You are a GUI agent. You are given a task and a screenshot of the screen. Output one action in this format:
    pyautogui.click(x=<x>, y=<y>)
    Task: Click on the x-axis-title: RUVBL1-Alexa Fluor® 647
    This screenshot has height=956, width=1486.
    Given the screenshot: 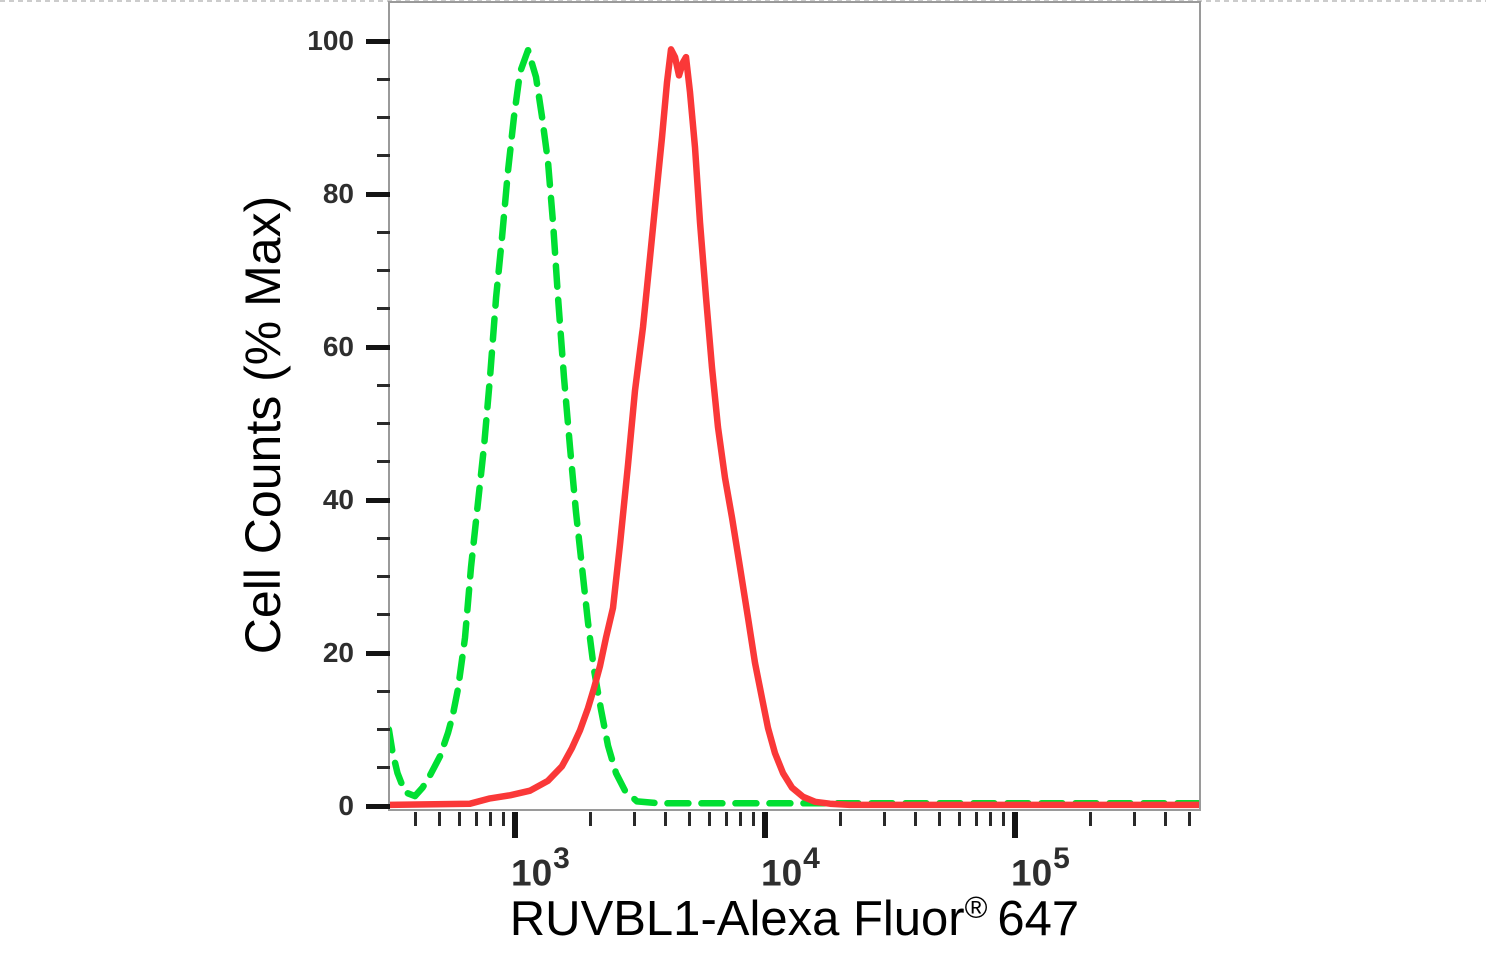 What is the action you would take?
    pyautogui.click(x=794, y=918)
    